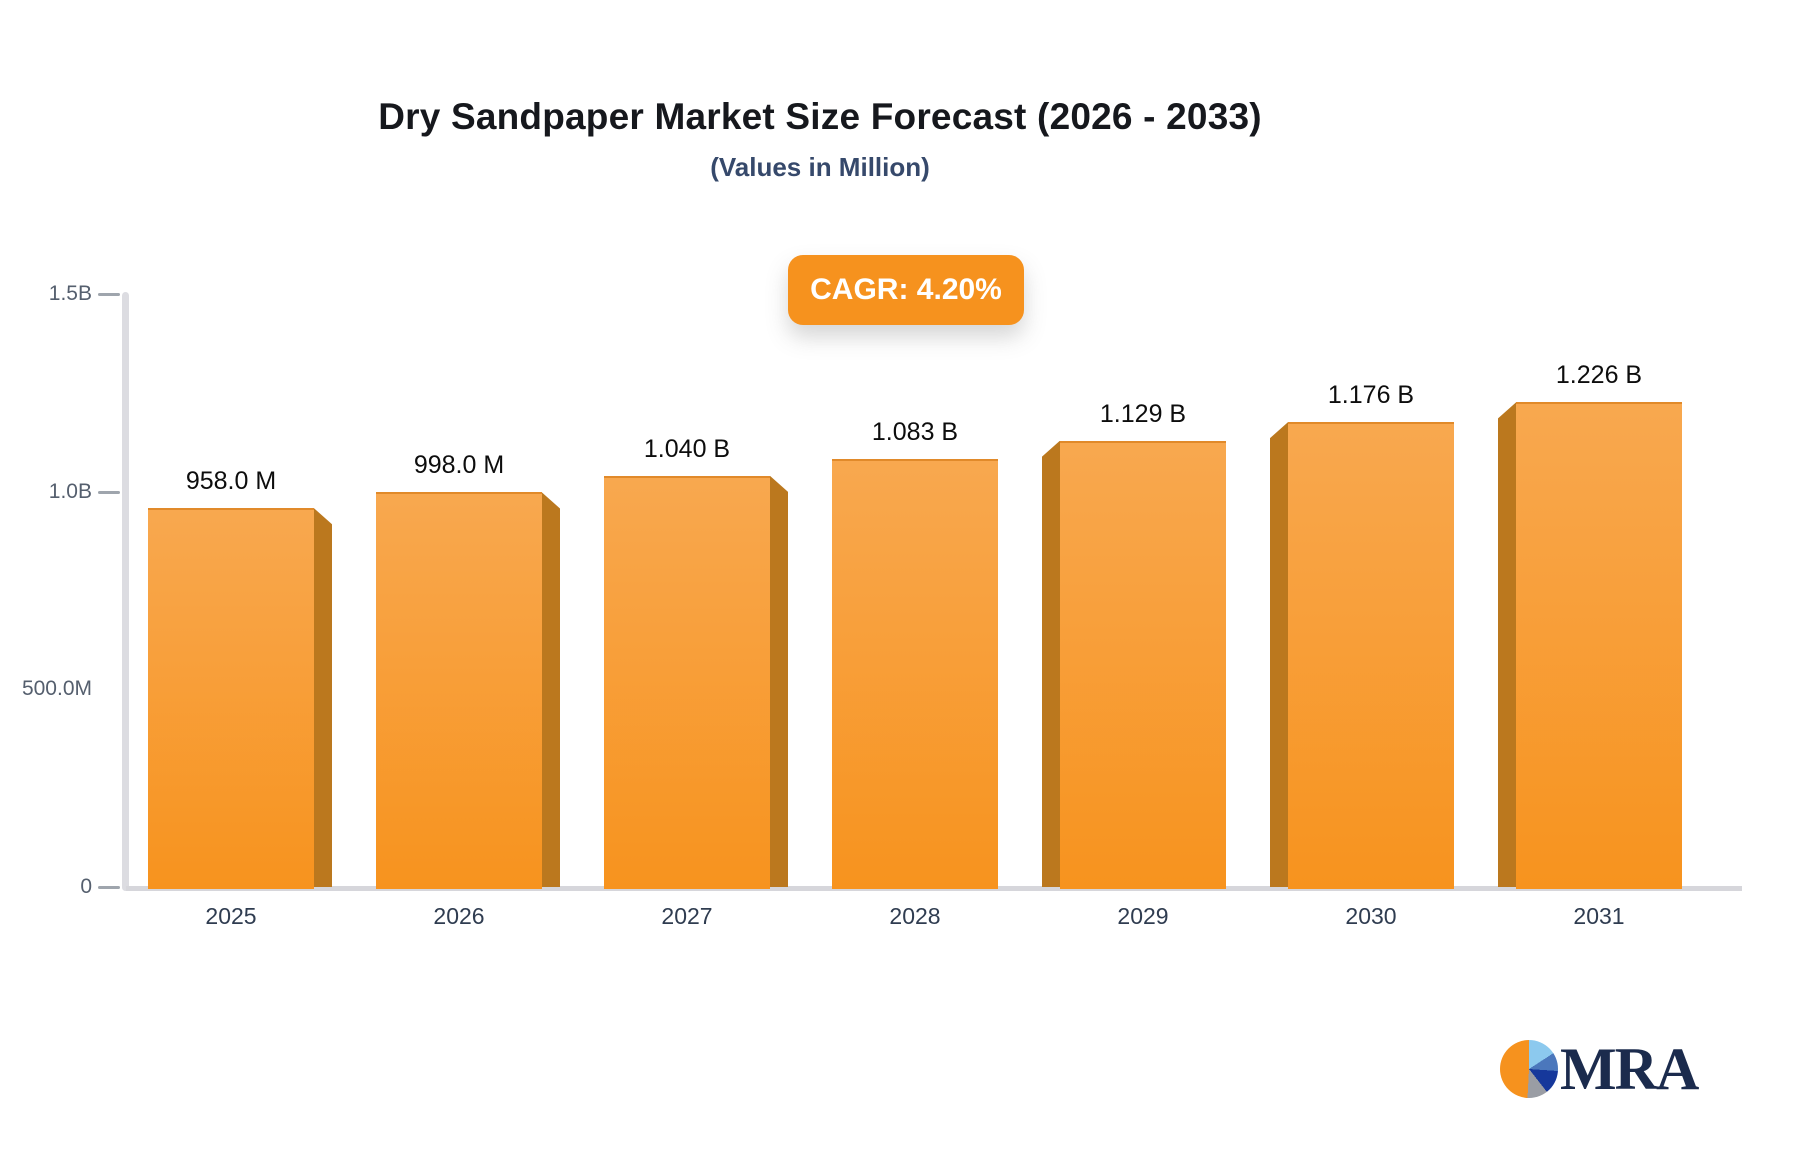 This screenshot has width=1800, height=1156. I want to click on bar-2030, so click(1371, 655).